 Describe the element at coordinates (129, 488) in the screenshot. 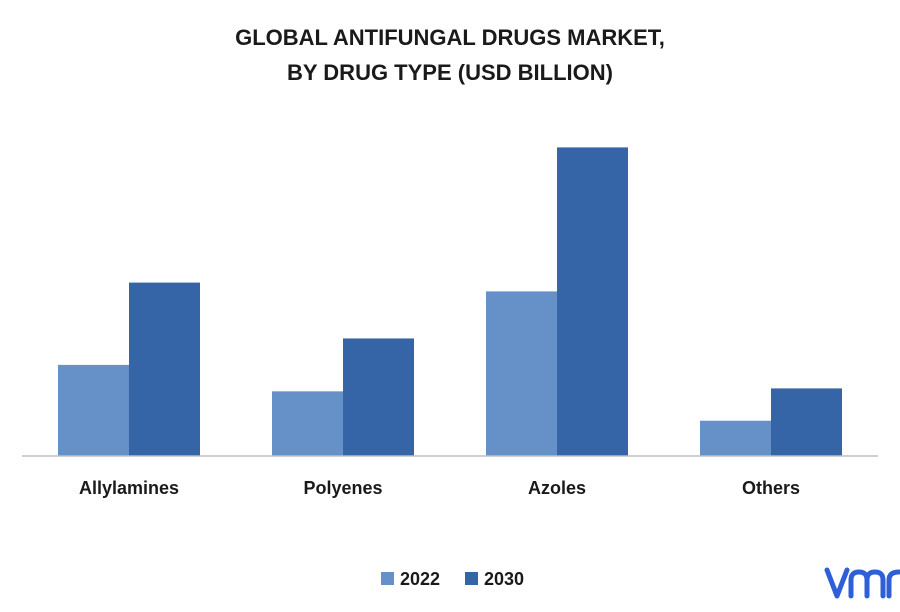

I see `category-label-allylamines: Allylamines` at that location.